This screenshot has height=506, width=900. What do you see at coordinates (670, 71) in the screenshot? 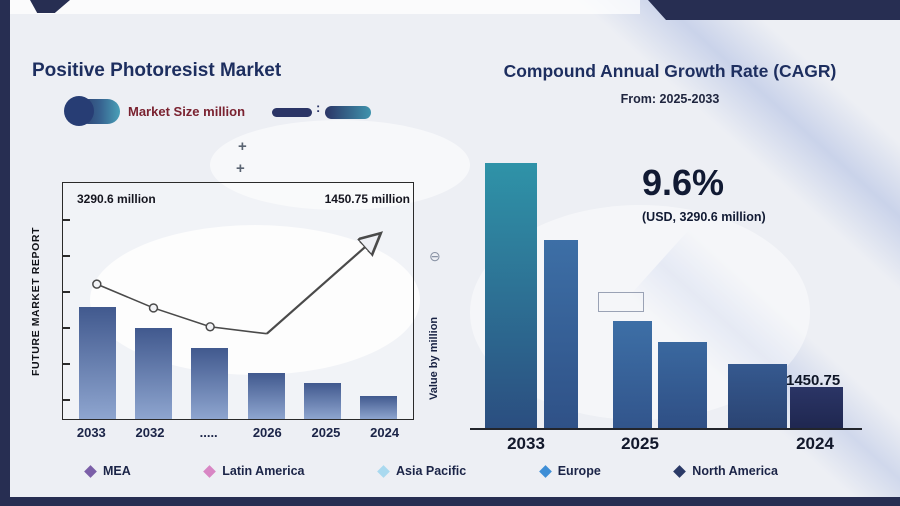
I see `cagr-title: Compound Annual Growth Rate (CAGR)` at bounding box center [670, 71].